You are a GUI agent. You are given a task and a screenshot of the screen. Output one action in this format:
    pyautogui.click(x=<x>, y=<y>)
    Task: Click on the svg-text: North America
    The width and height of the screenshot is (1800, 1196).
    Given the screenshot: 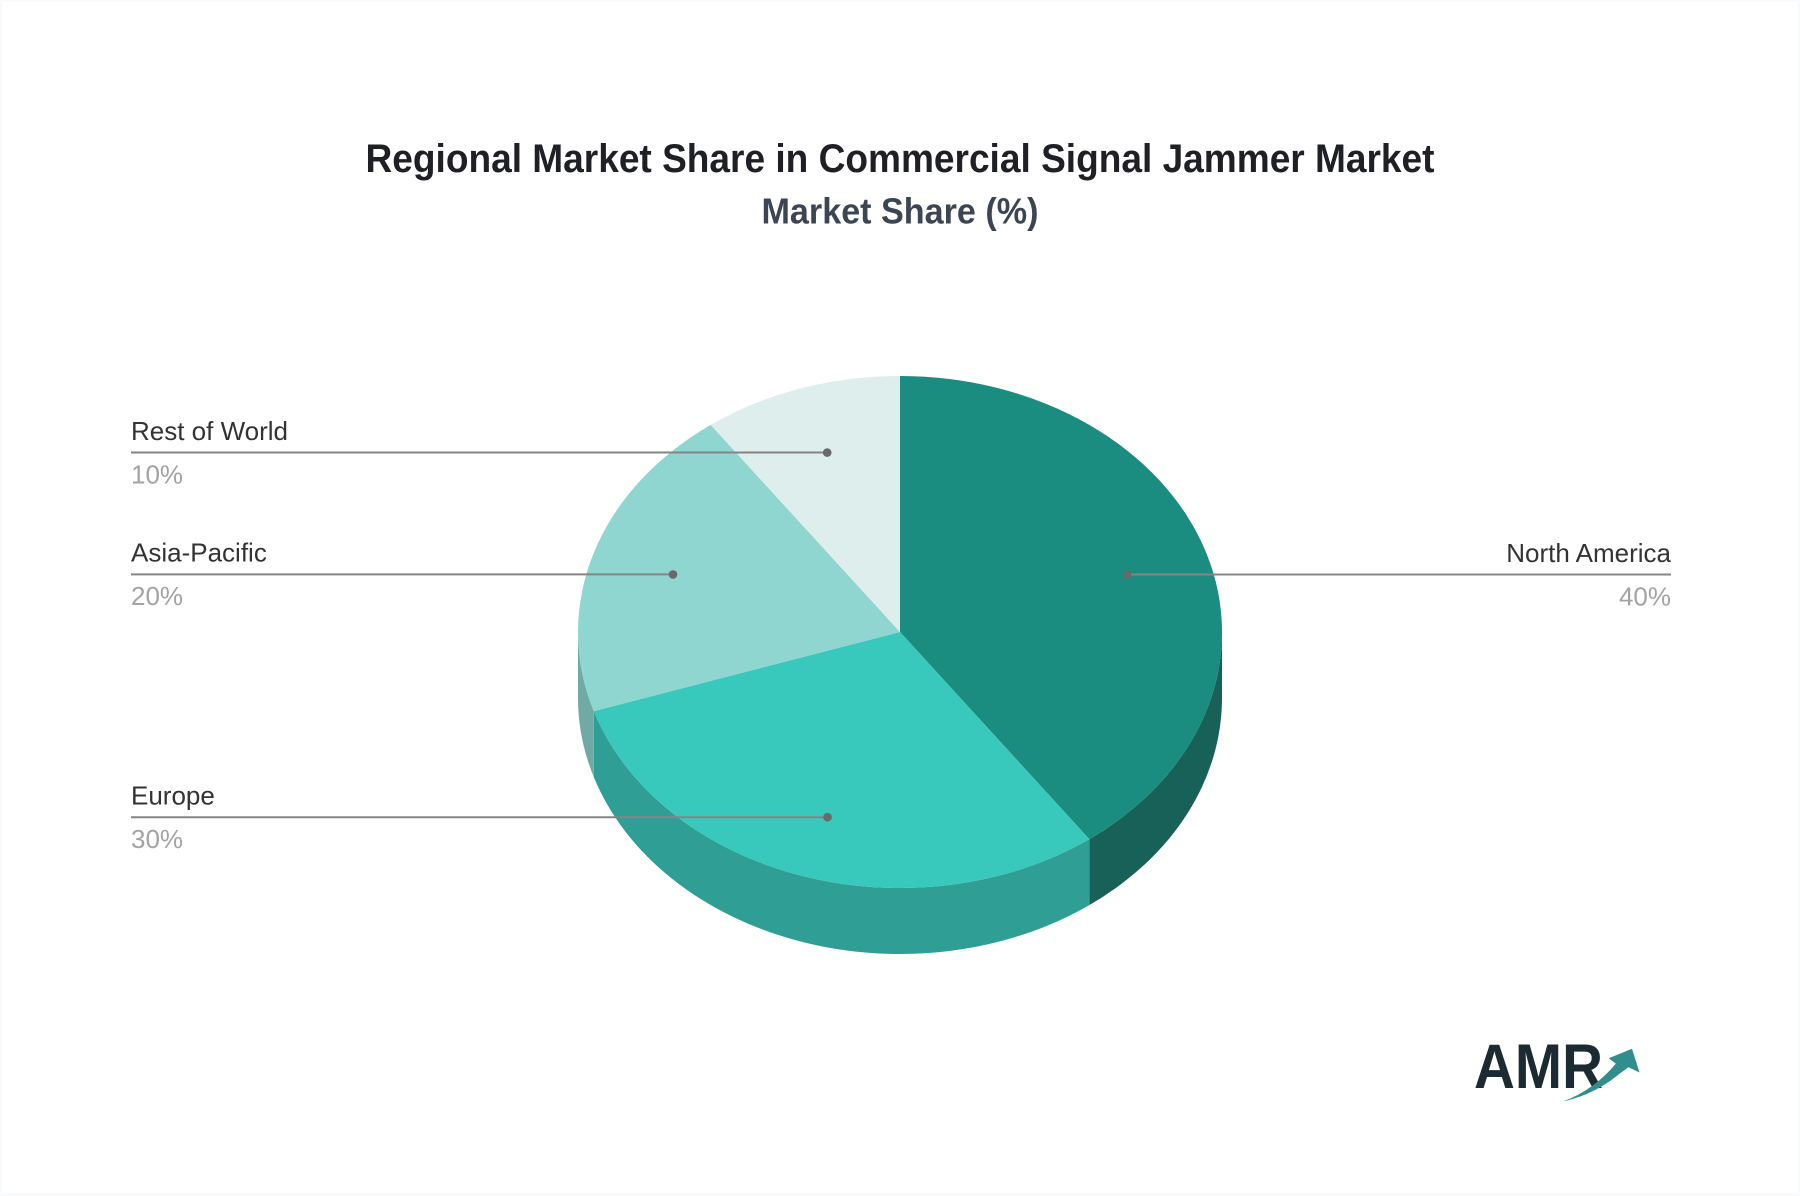 What is the action you would take?
    pyautogui.click(x=1588, y=553)
    